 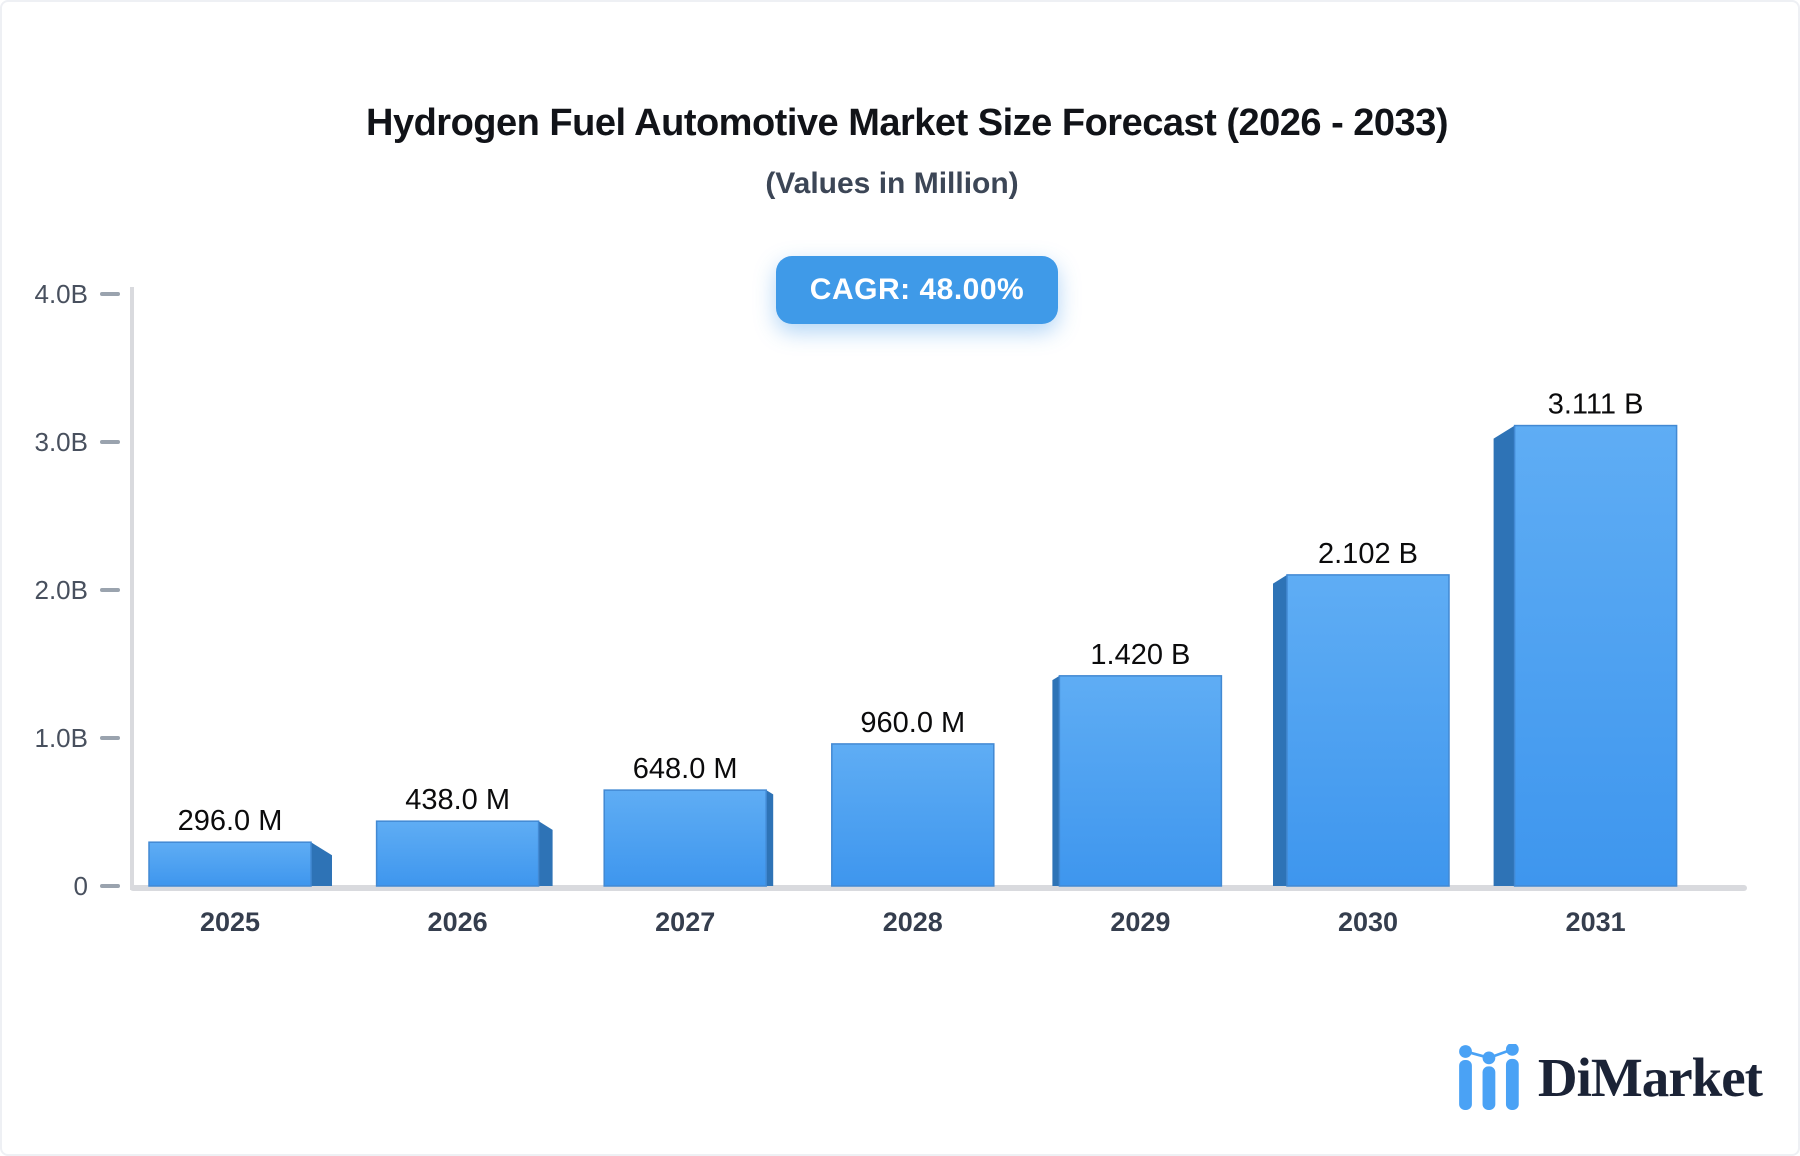 I want to click on bar-2025: 296.0 M 2025, so click(x=240, y=871).